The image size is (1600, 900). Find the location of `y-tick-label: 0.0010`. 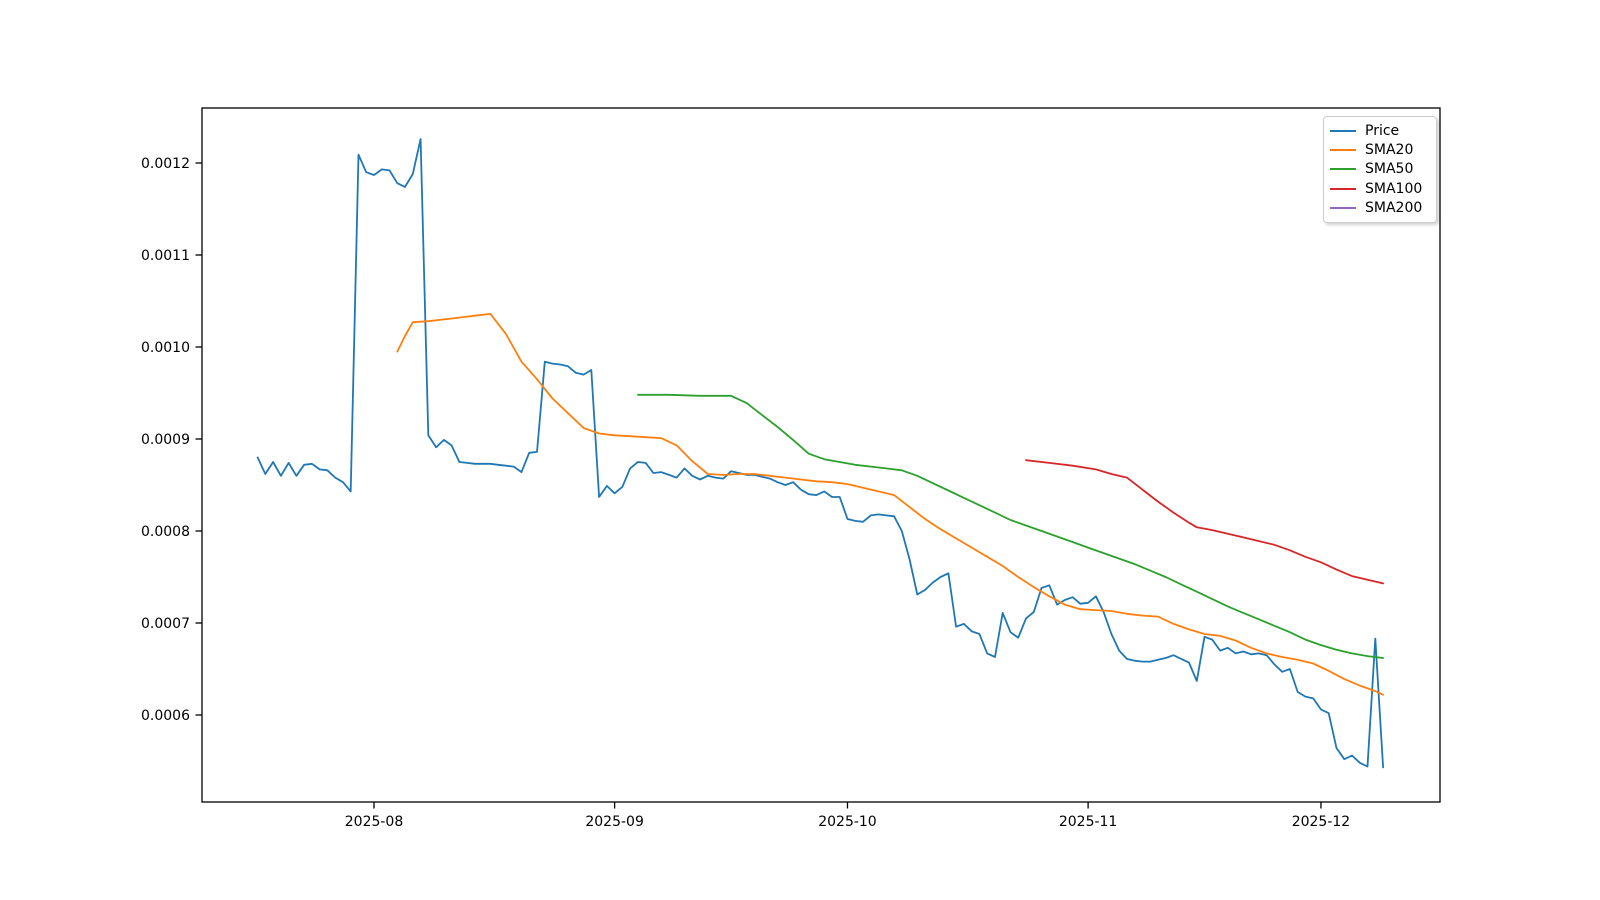

y-tick-label: 0.0010 is located at coordinates (165, 348).